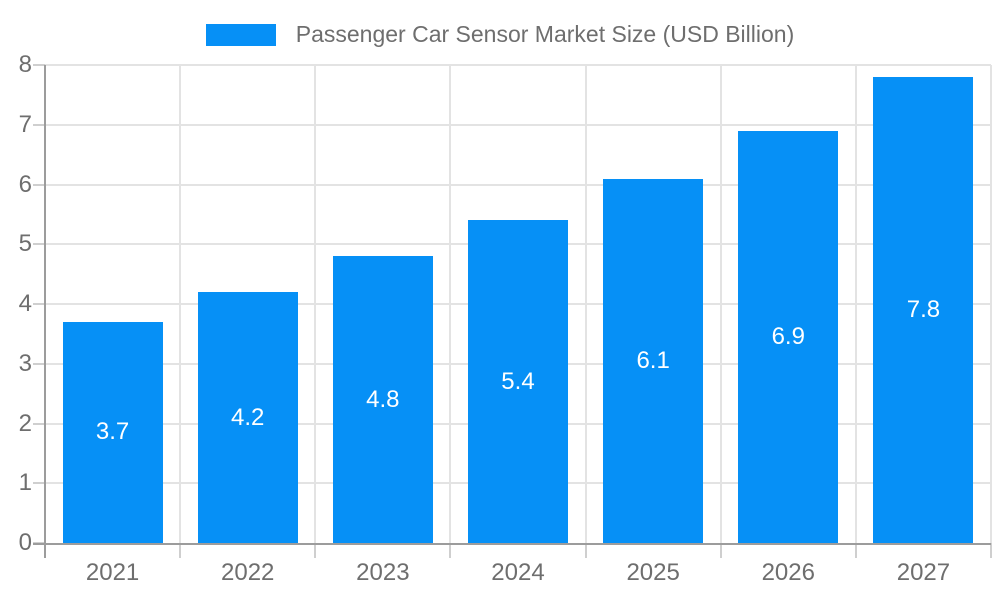  What do you see at coordinates (248, 572) in the screenshot?
I see `x-tick-label: 2022` at bounding box center [248, 572].